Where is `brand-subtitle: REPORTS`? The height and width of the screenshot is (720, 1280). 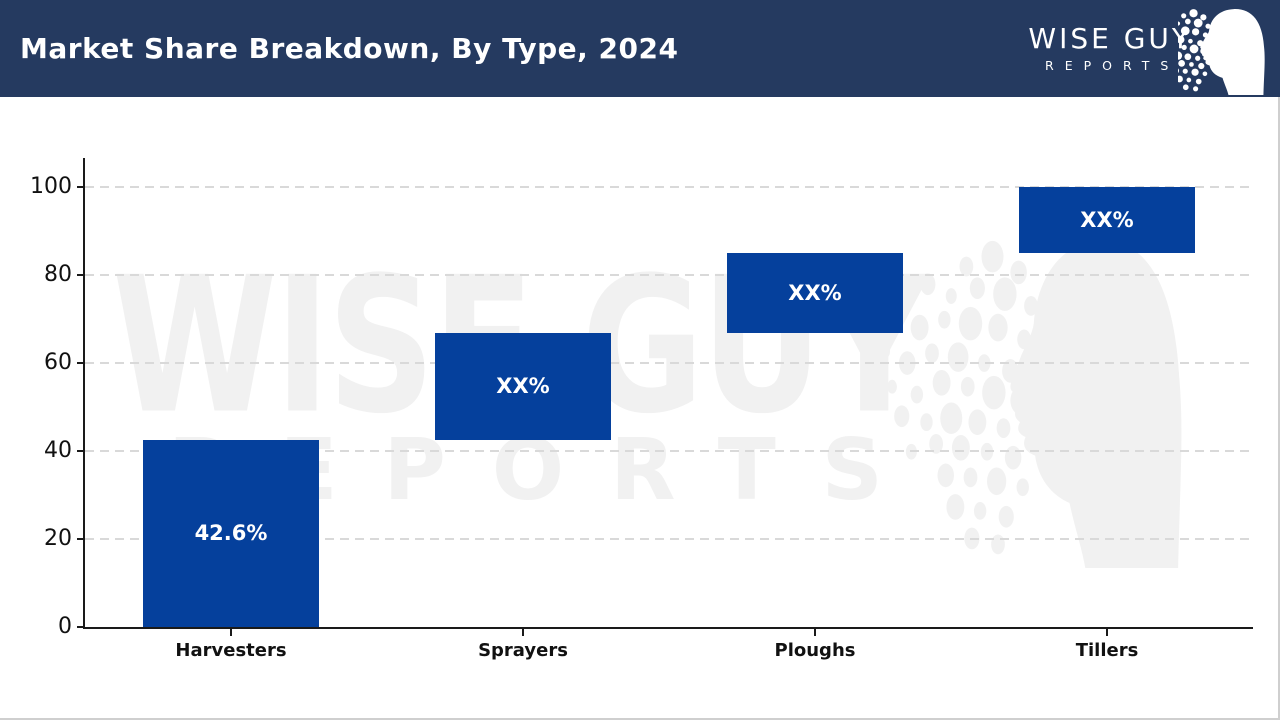 brand-subtitle: REPORTS is located at coordinates (1112, 65).